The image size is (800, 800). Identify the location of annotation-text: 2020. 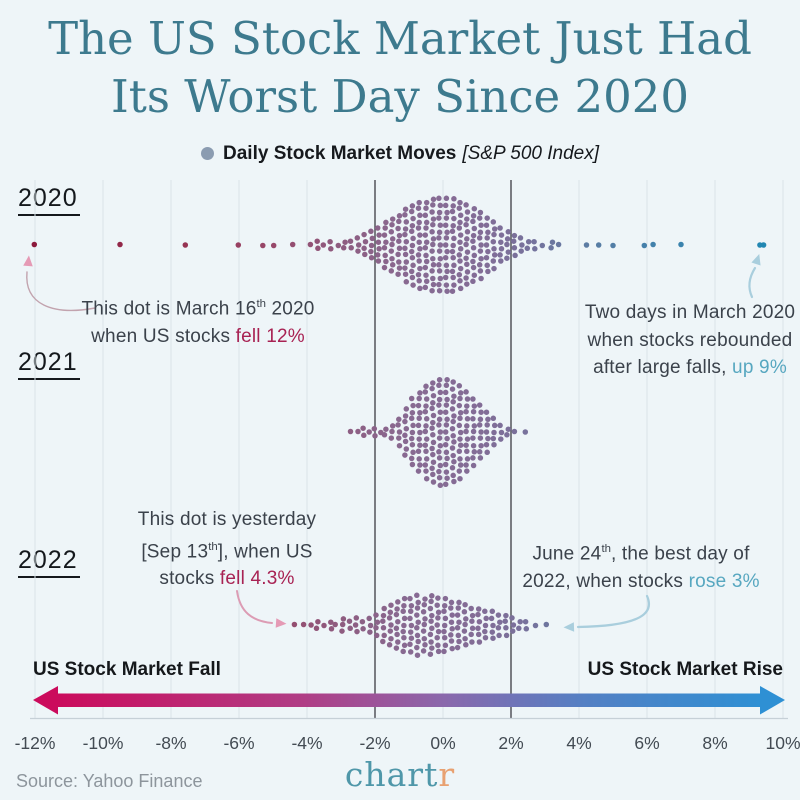
(290, 309).